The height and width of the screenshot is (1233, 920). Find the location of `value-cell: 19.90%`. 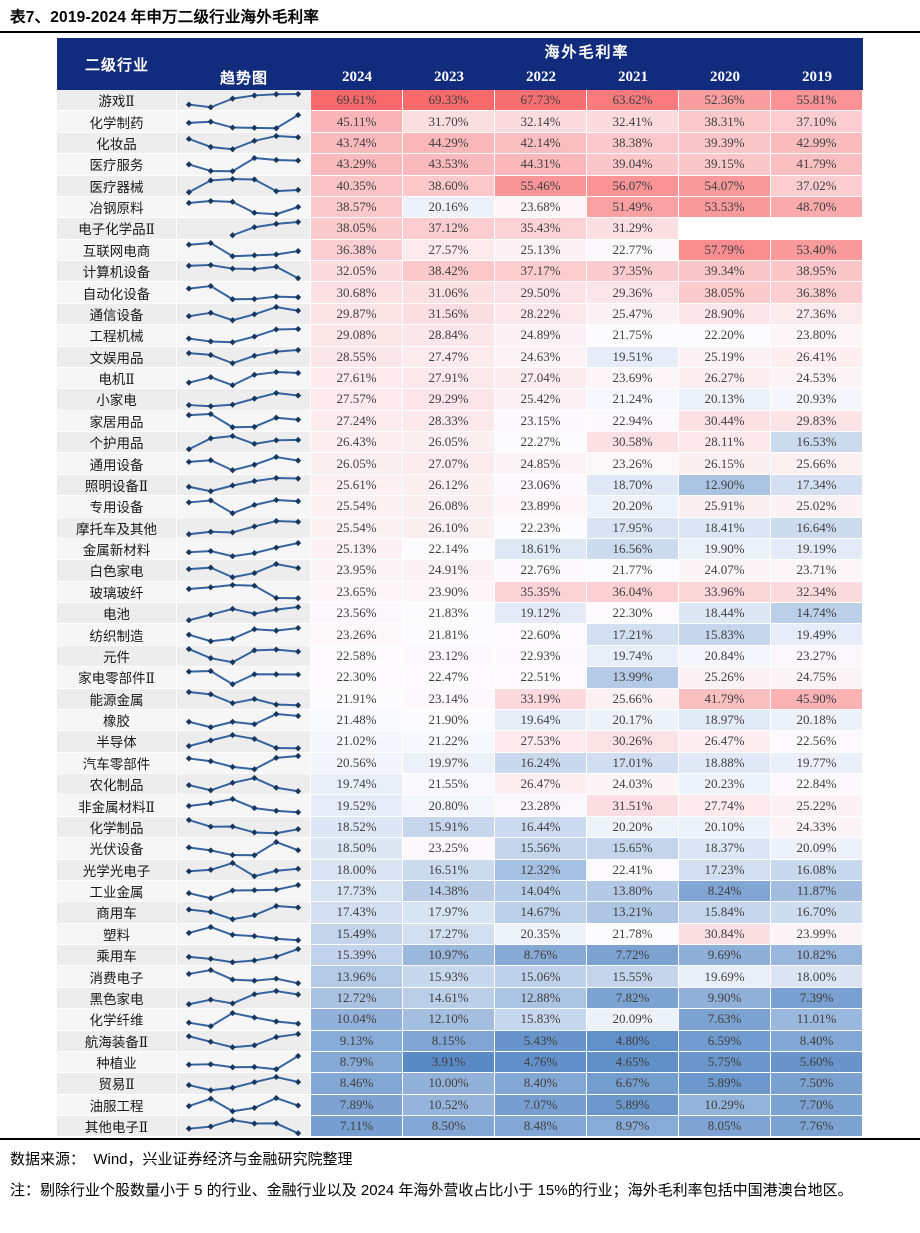

value-cell: 19.90% is located at coordinates (725, 549).